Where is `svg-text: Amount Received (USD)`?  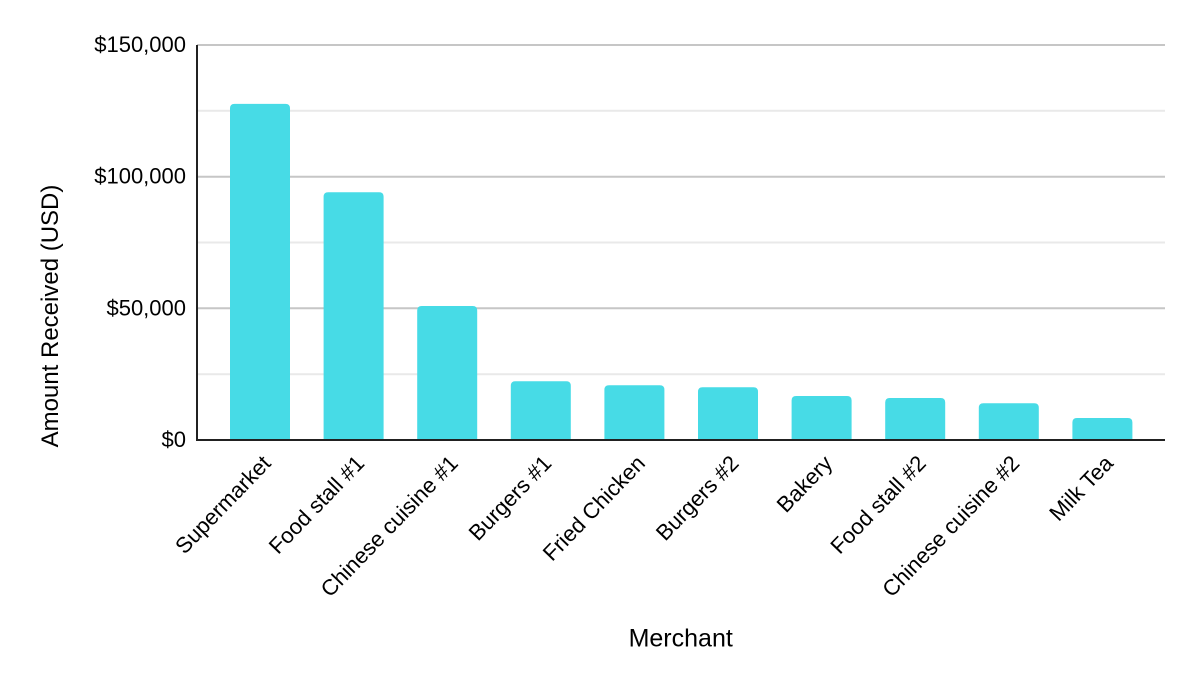 svg-text: Amount Received (USD) is located at coordinates (50, 316).